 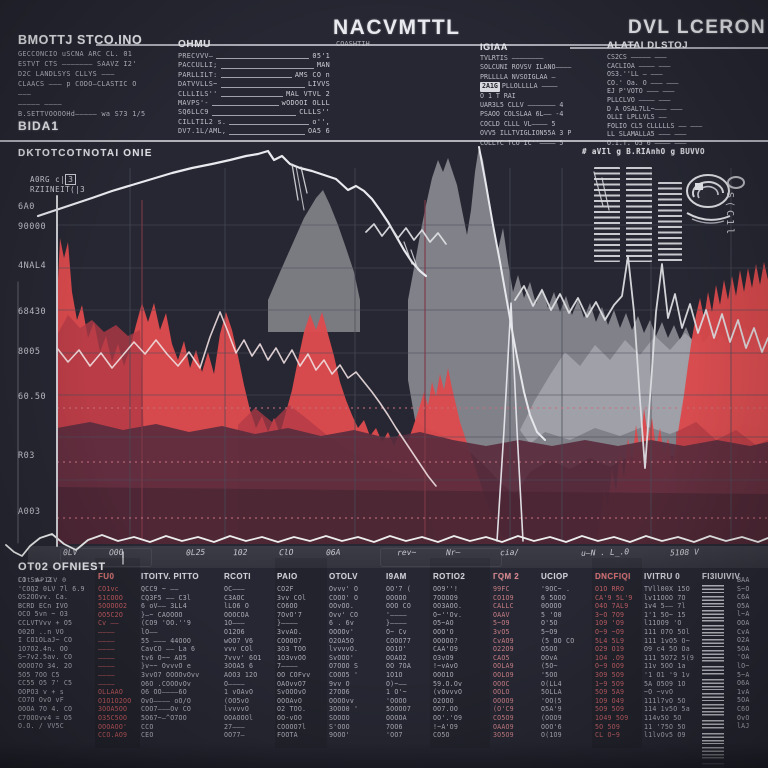 I want to click on table-cell: S'OOO, so click(x=339, y=726).